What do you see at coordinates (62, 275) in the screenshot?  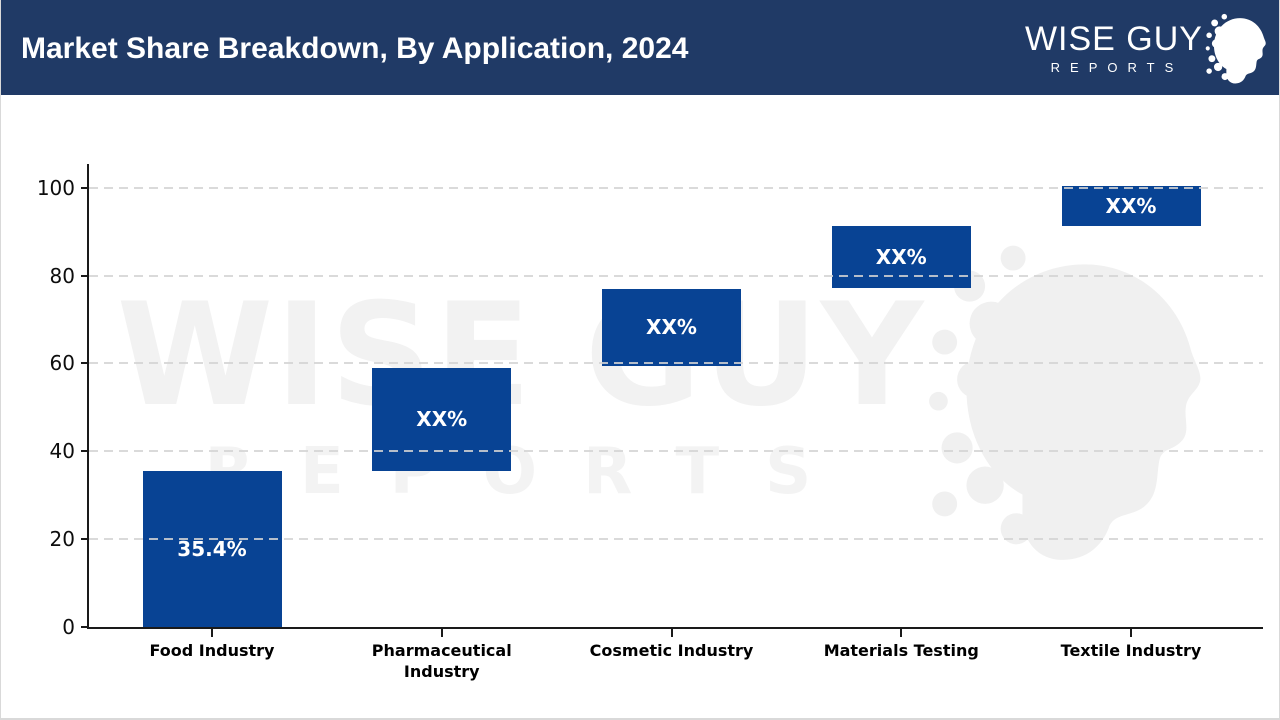 I see `y-axis-tick-label: 80` at bounding box center [62, 275].